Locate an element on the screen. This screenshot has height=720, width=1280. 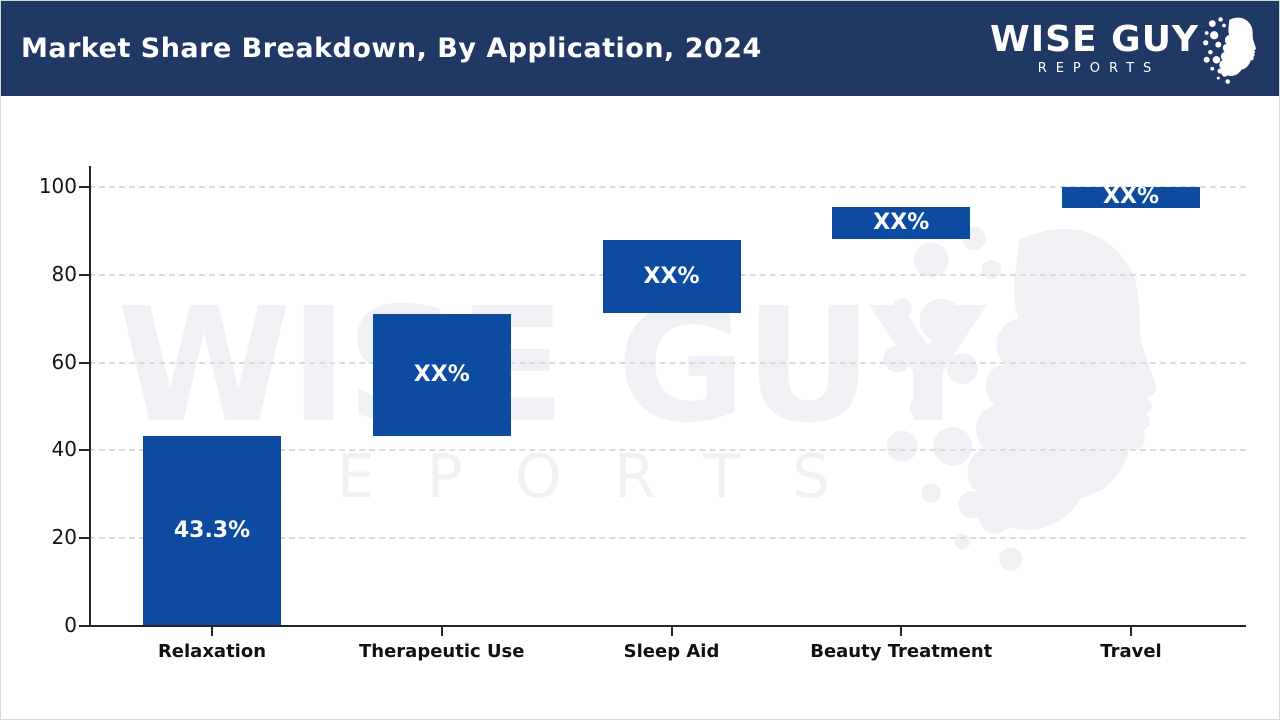
brand-logo-text: WISE GUY REPORTS is located at coordinates (1094, 48).